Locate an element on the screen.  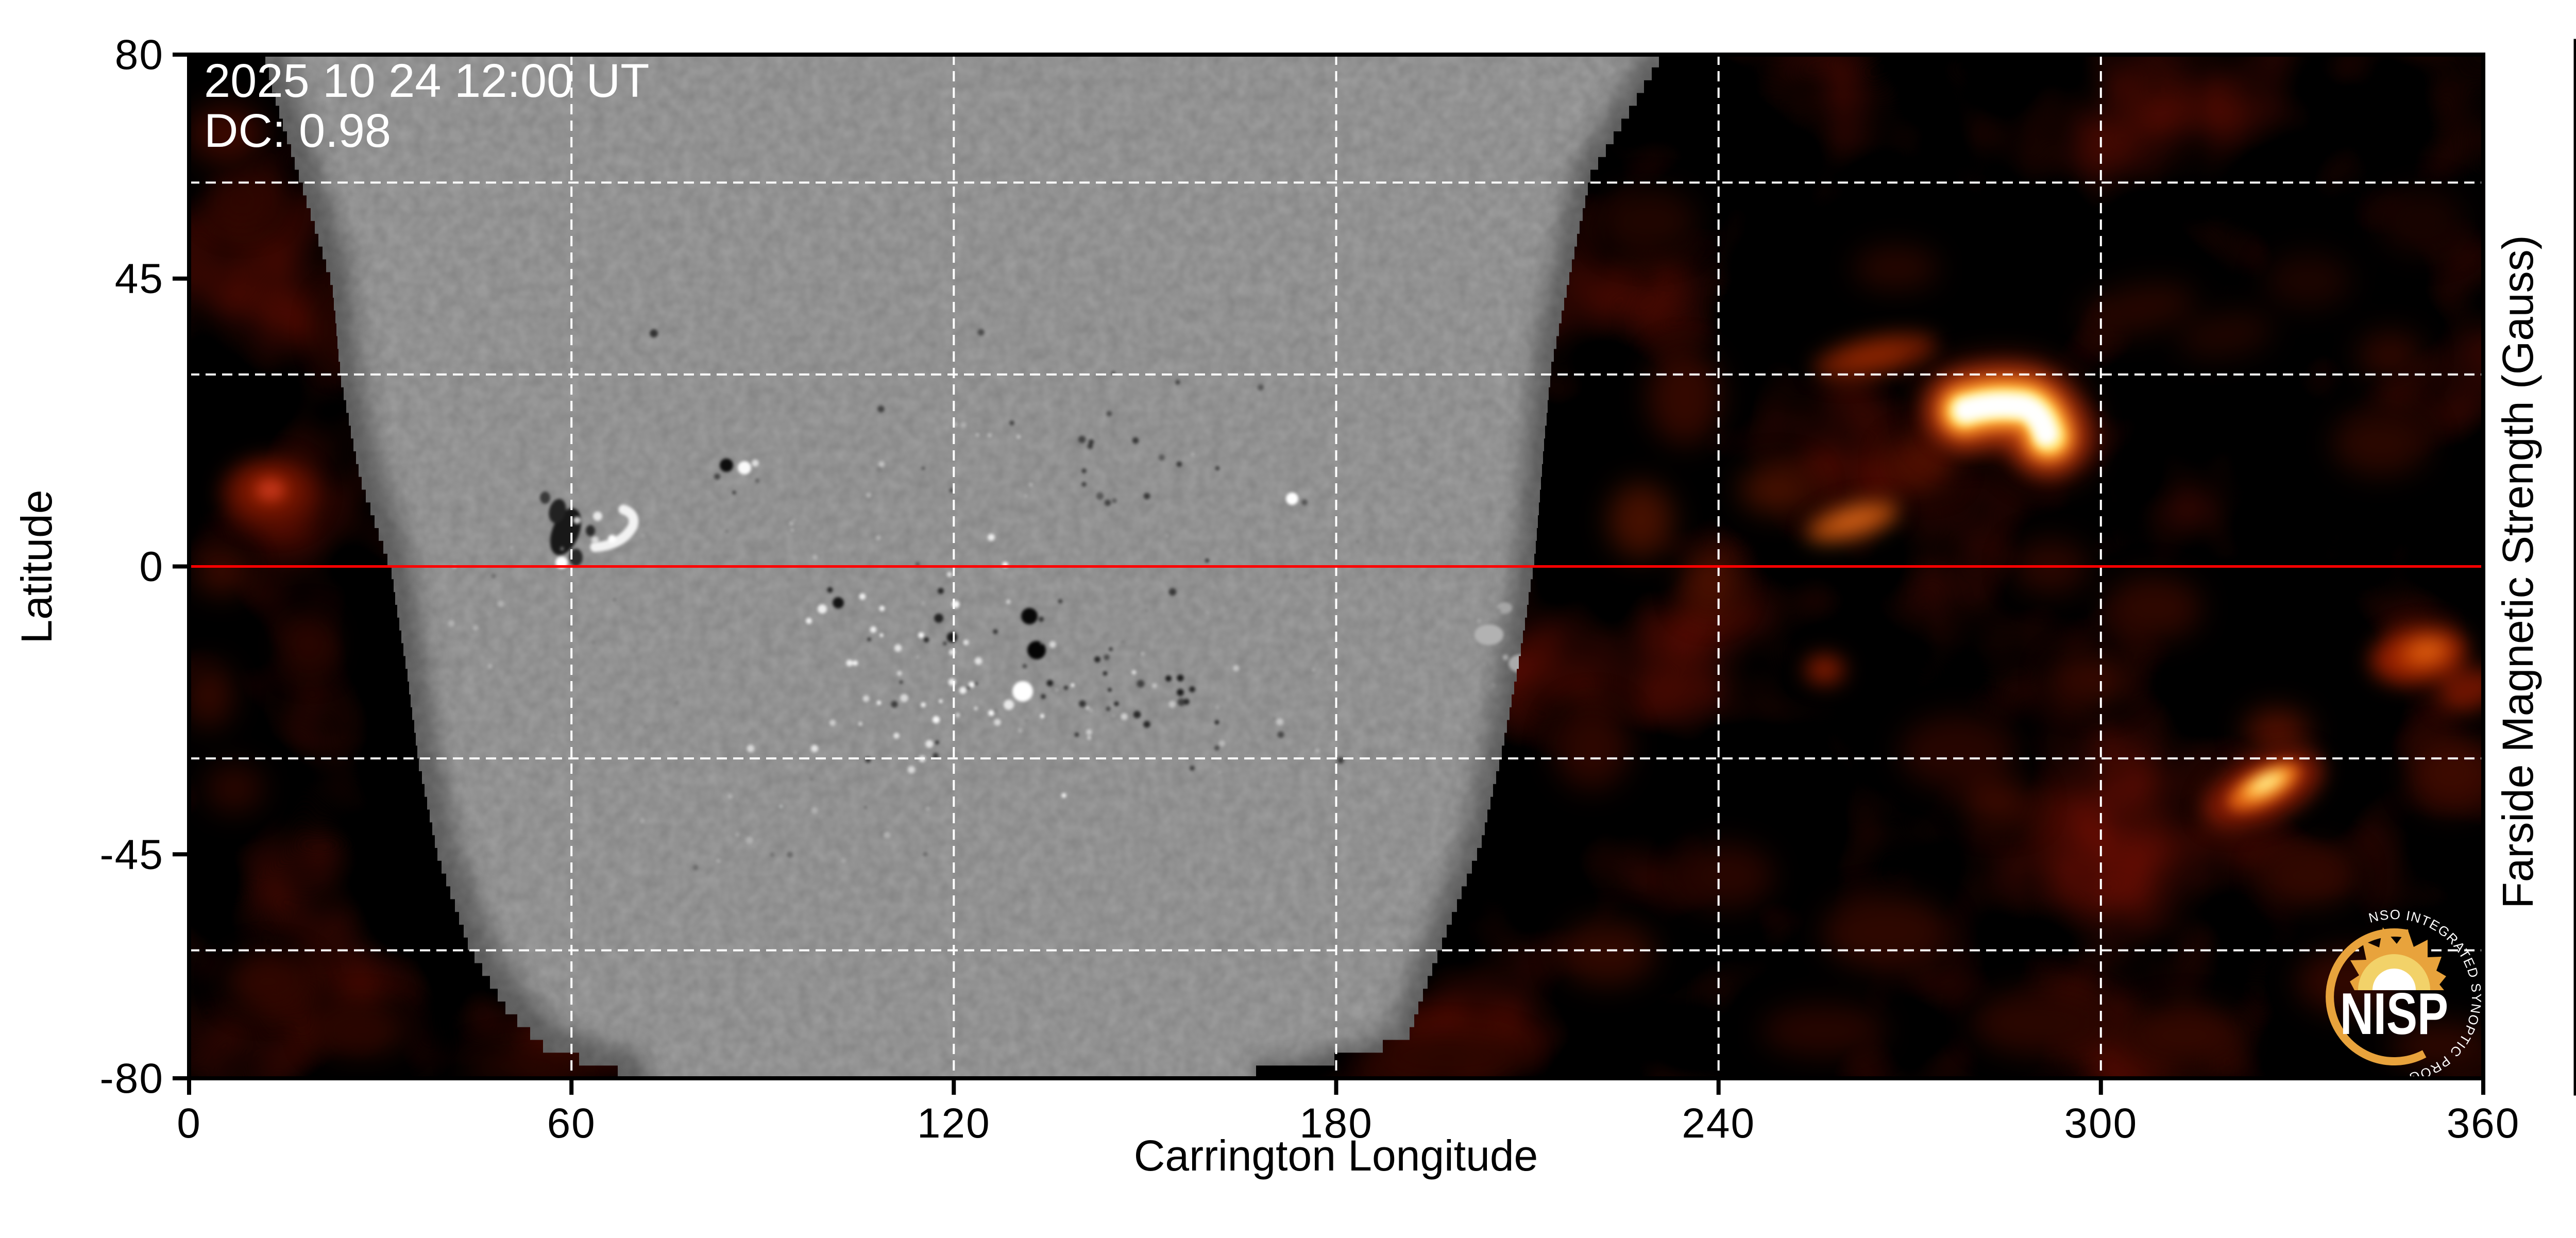
svg-text: 180 is located at coordinates (1336, 1123).